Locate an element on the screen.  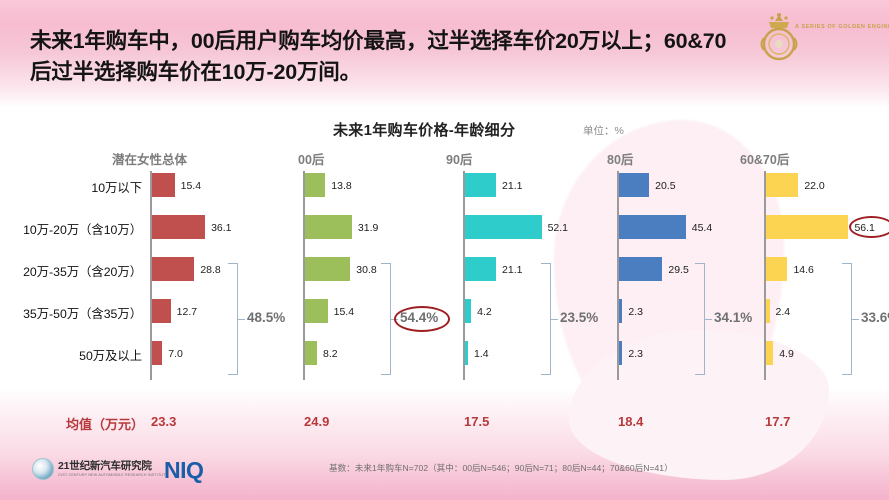
bar-value-label: 14.6 is located at coordinates (803, 270).